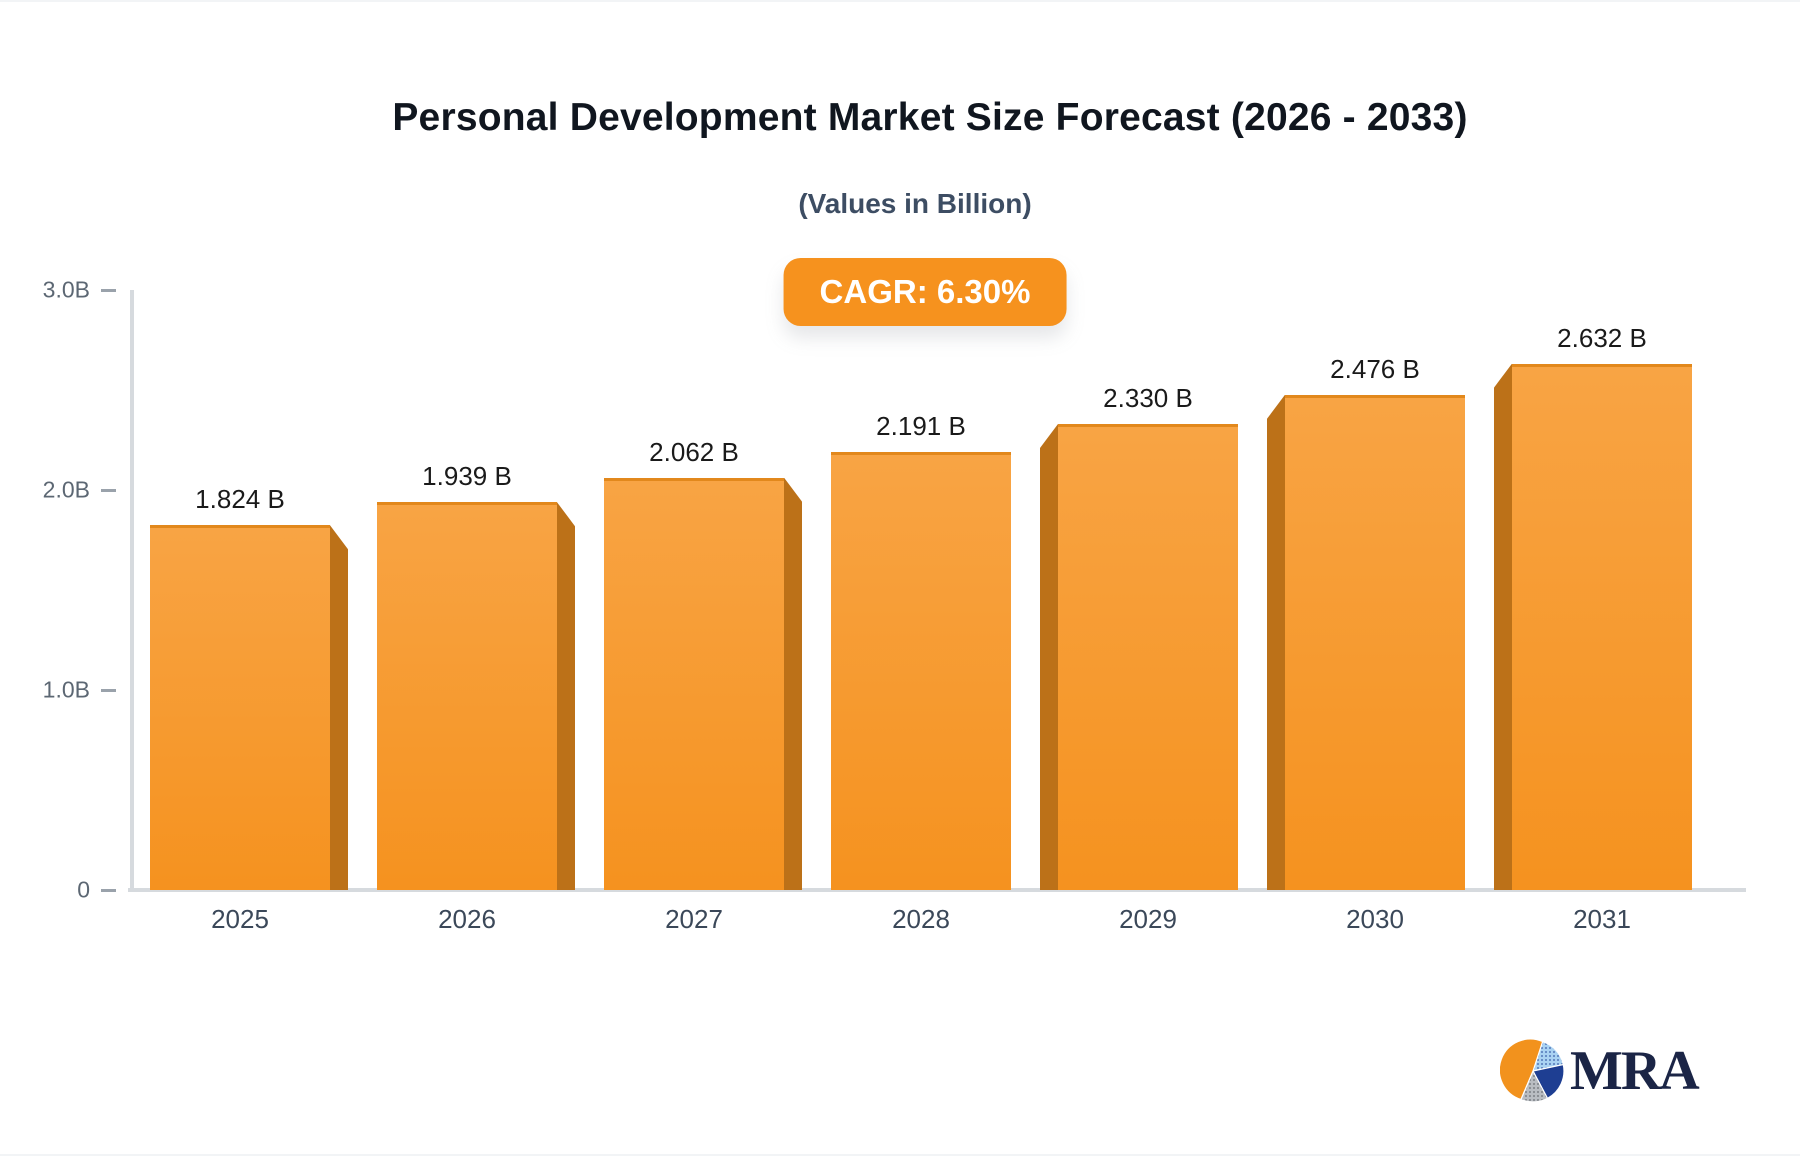 The height and width of the screenshot is (1156, 1800). I want to click on bar-value-label: 1.824 B, so click(240, 499).